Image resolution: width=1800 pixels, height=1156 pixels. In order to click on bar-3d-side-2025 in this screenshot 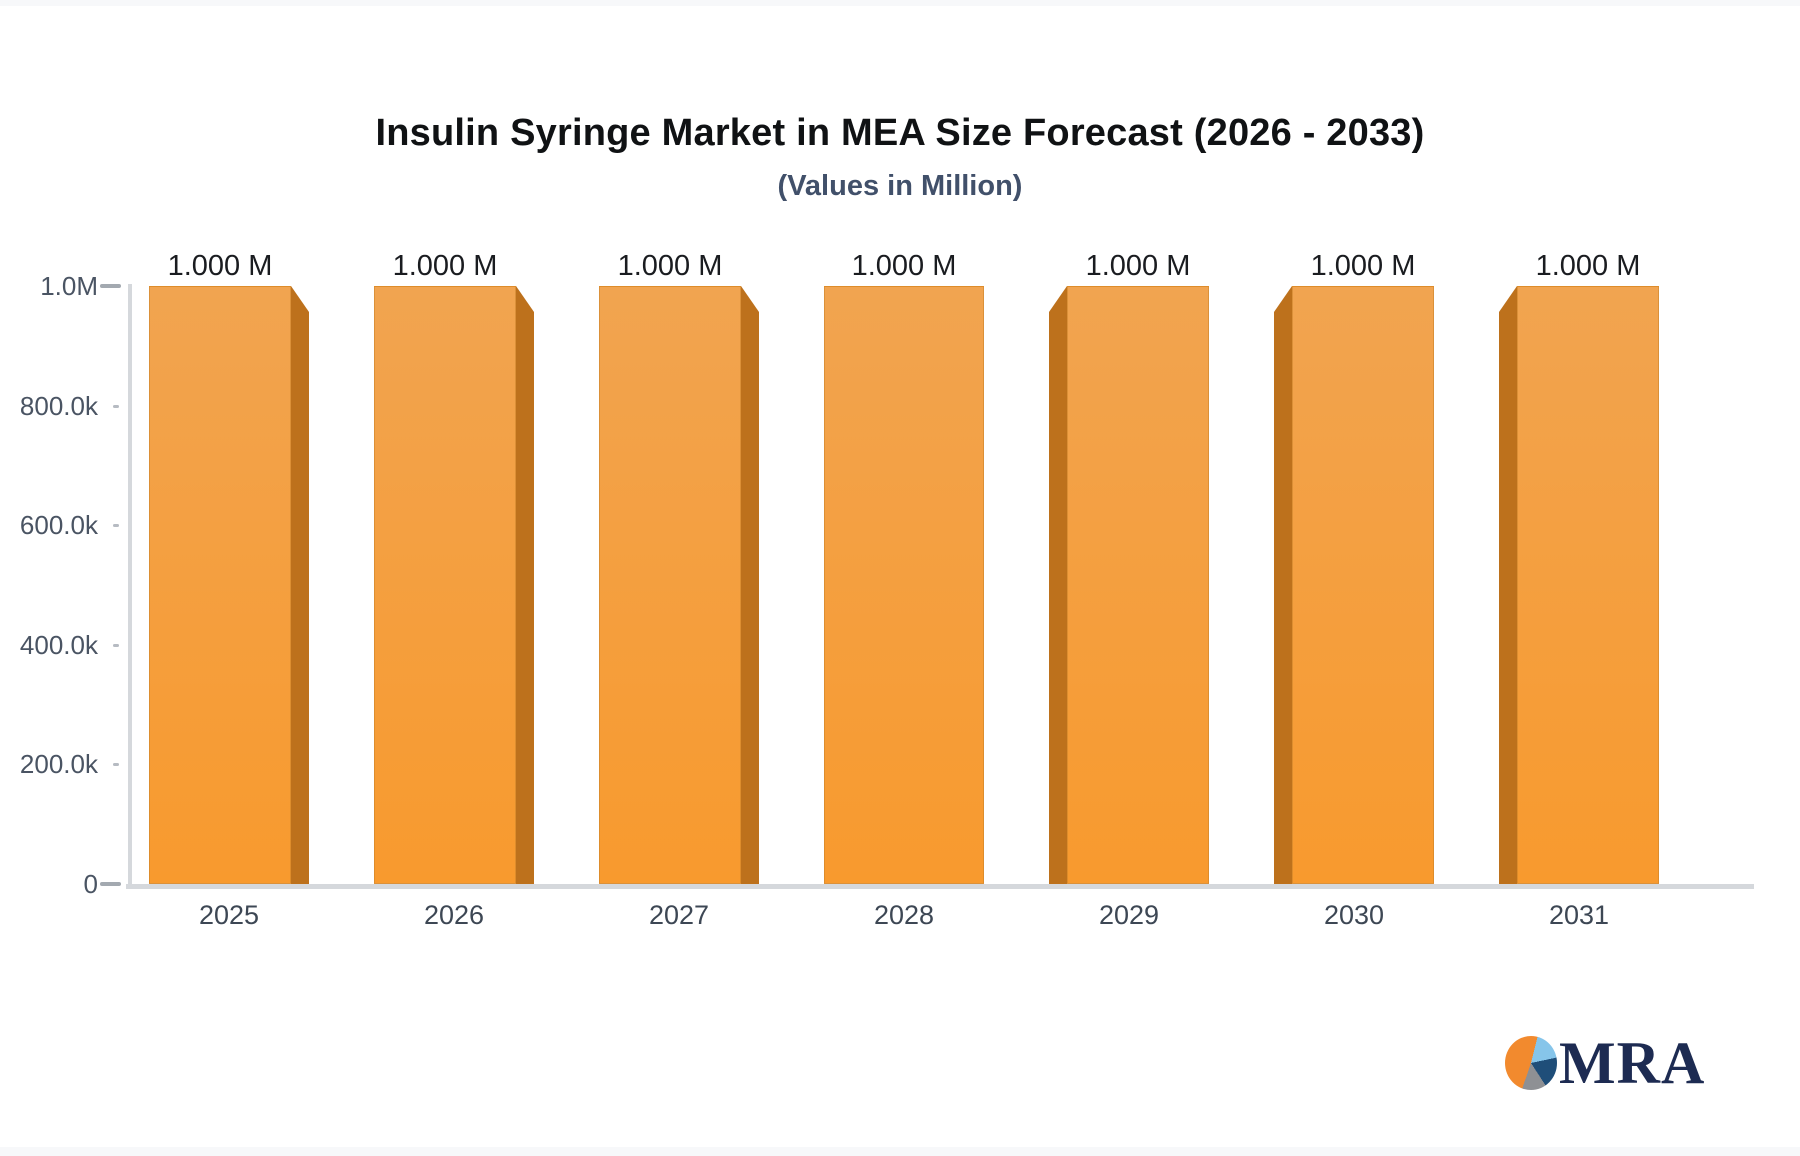, I will do `click(300, 585)`.